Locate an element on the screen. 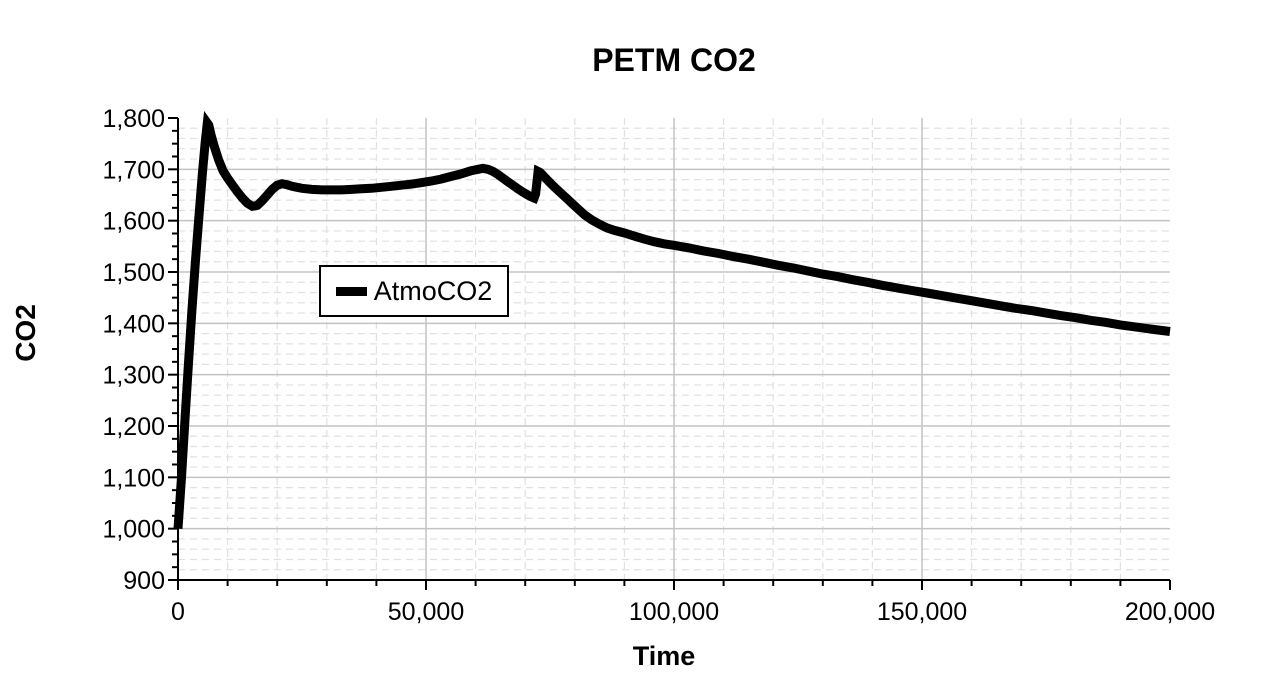  legend-item-atmoco2: AtmoCO2 is located at coordinates (414, 290).